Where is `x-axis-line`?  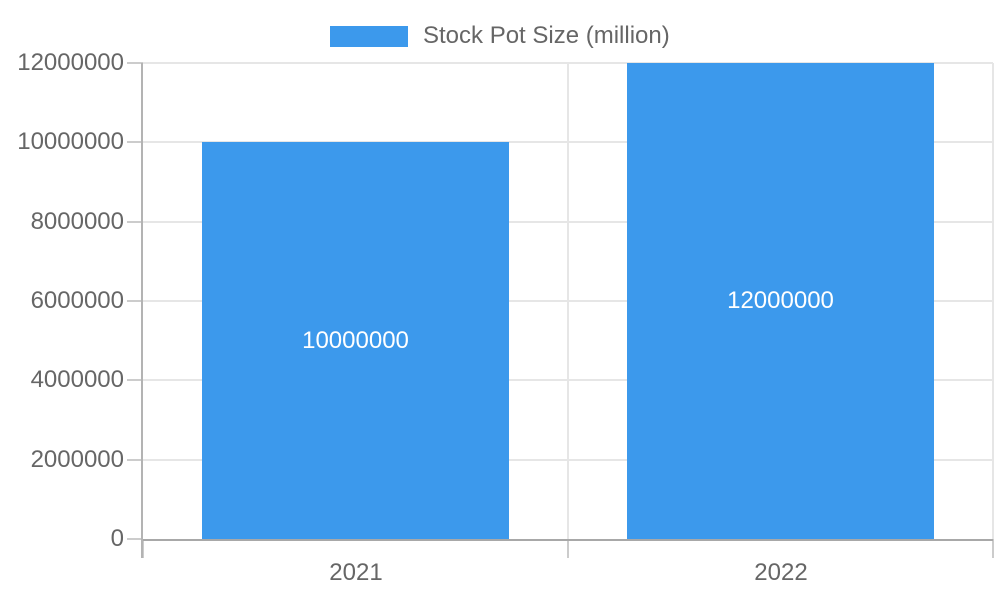 x-axis-line is located at coordinates (568, 540).